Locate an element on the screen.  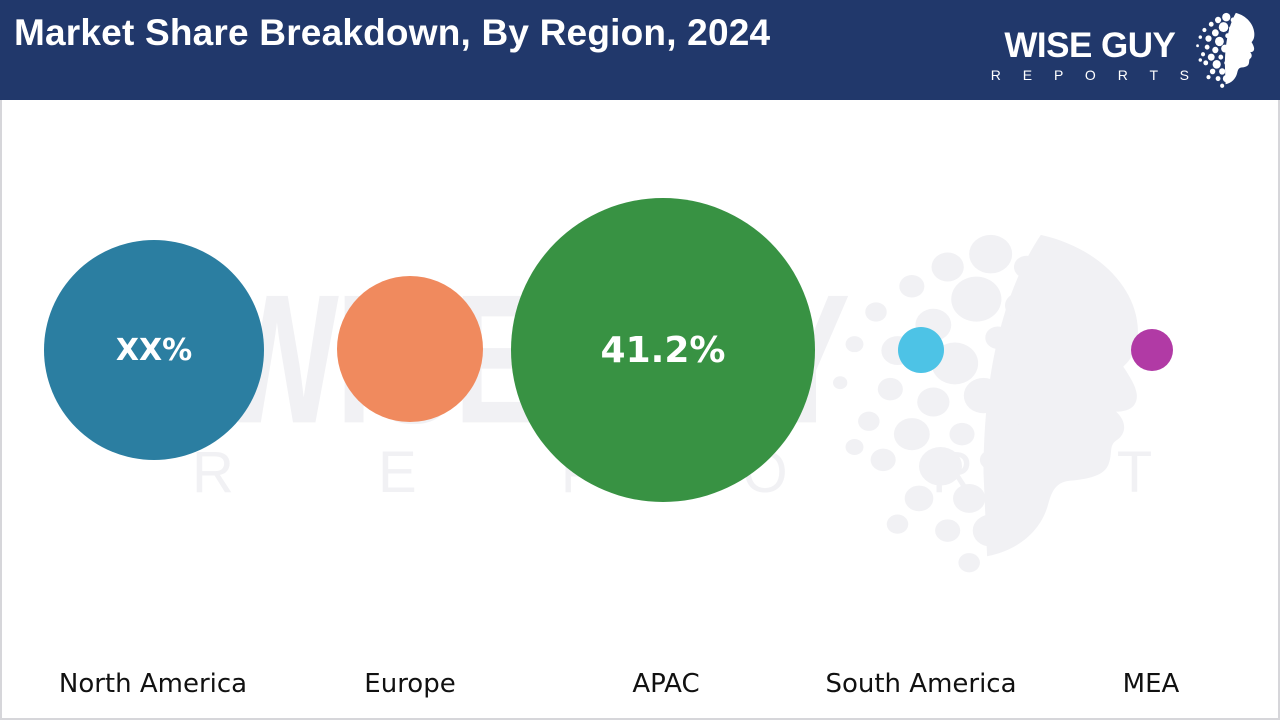
category-label-europe: Europe is located at coordinates (410, 684).